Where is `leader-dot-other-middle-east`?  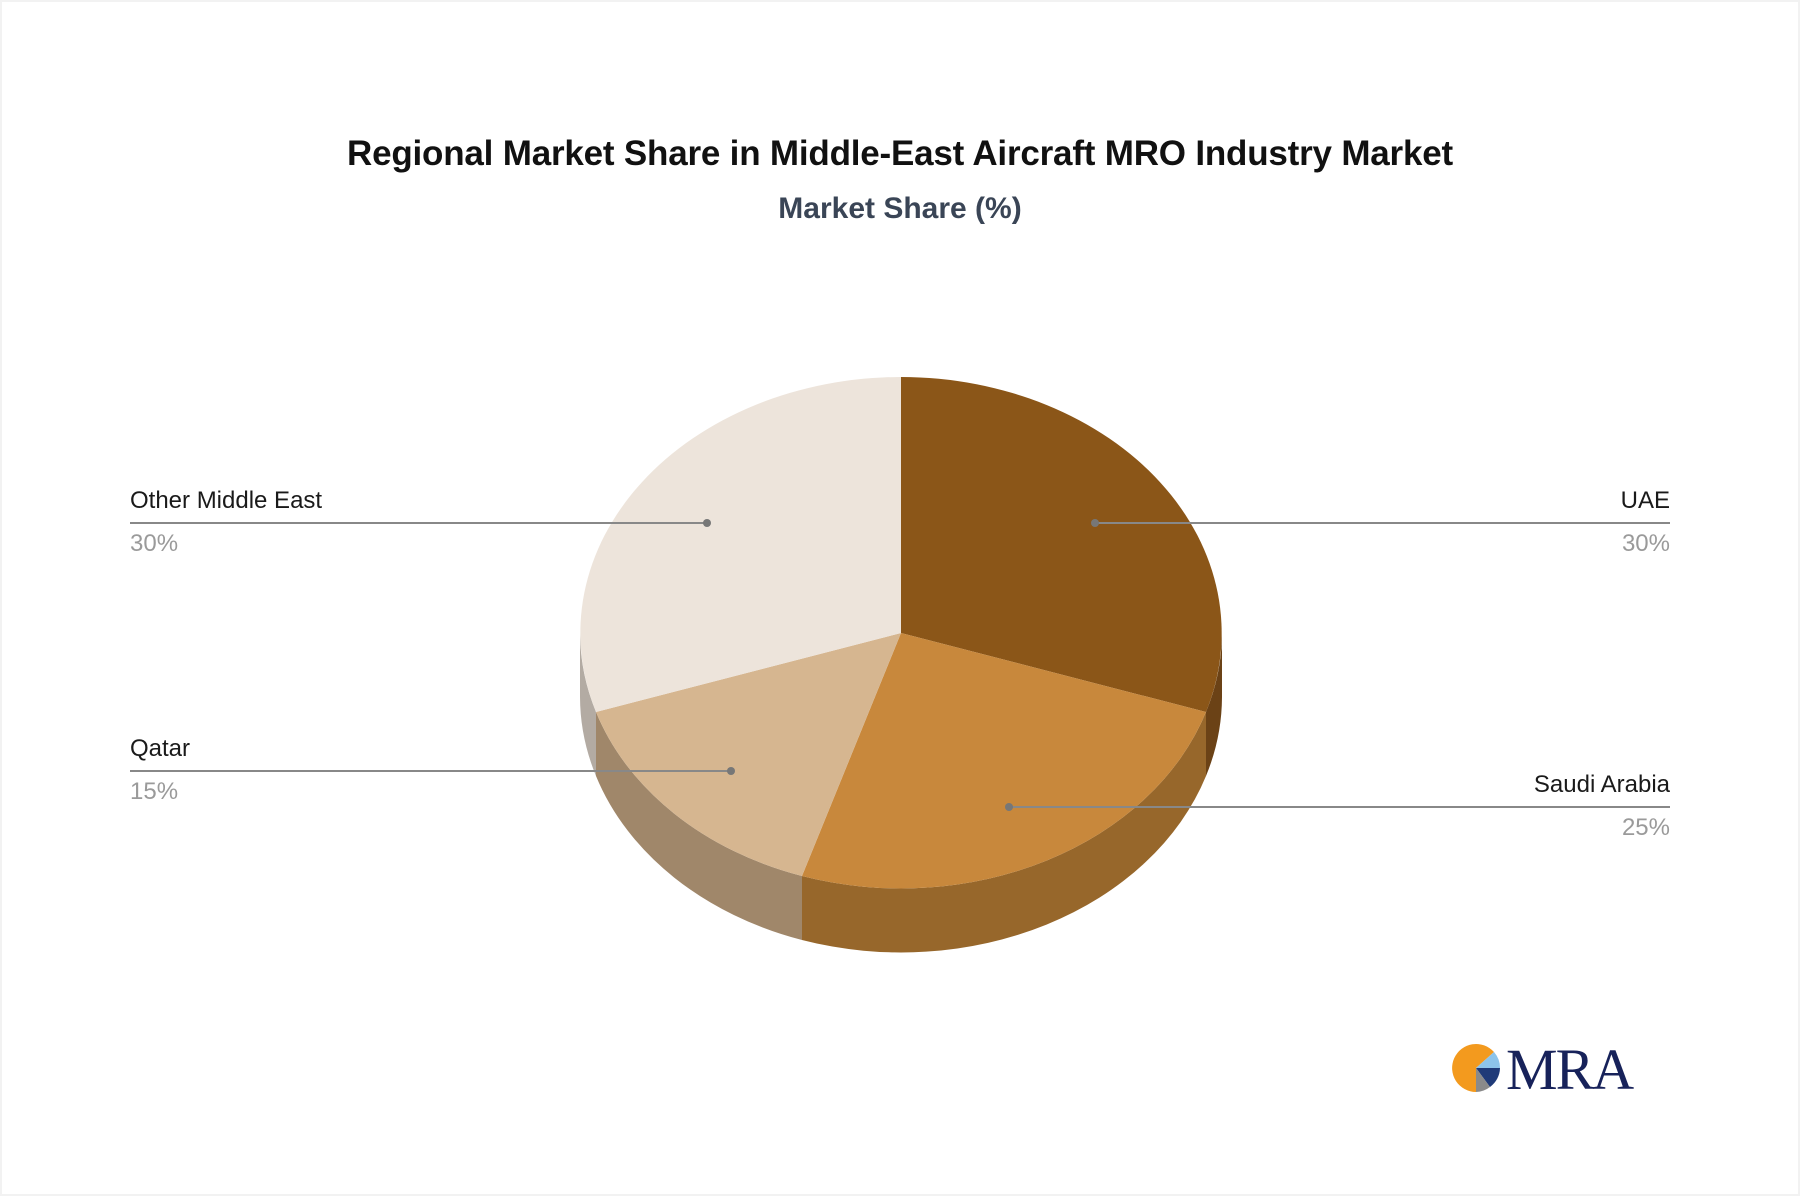
leader-dot-other-middle-east is located at coordinates (707, 523).